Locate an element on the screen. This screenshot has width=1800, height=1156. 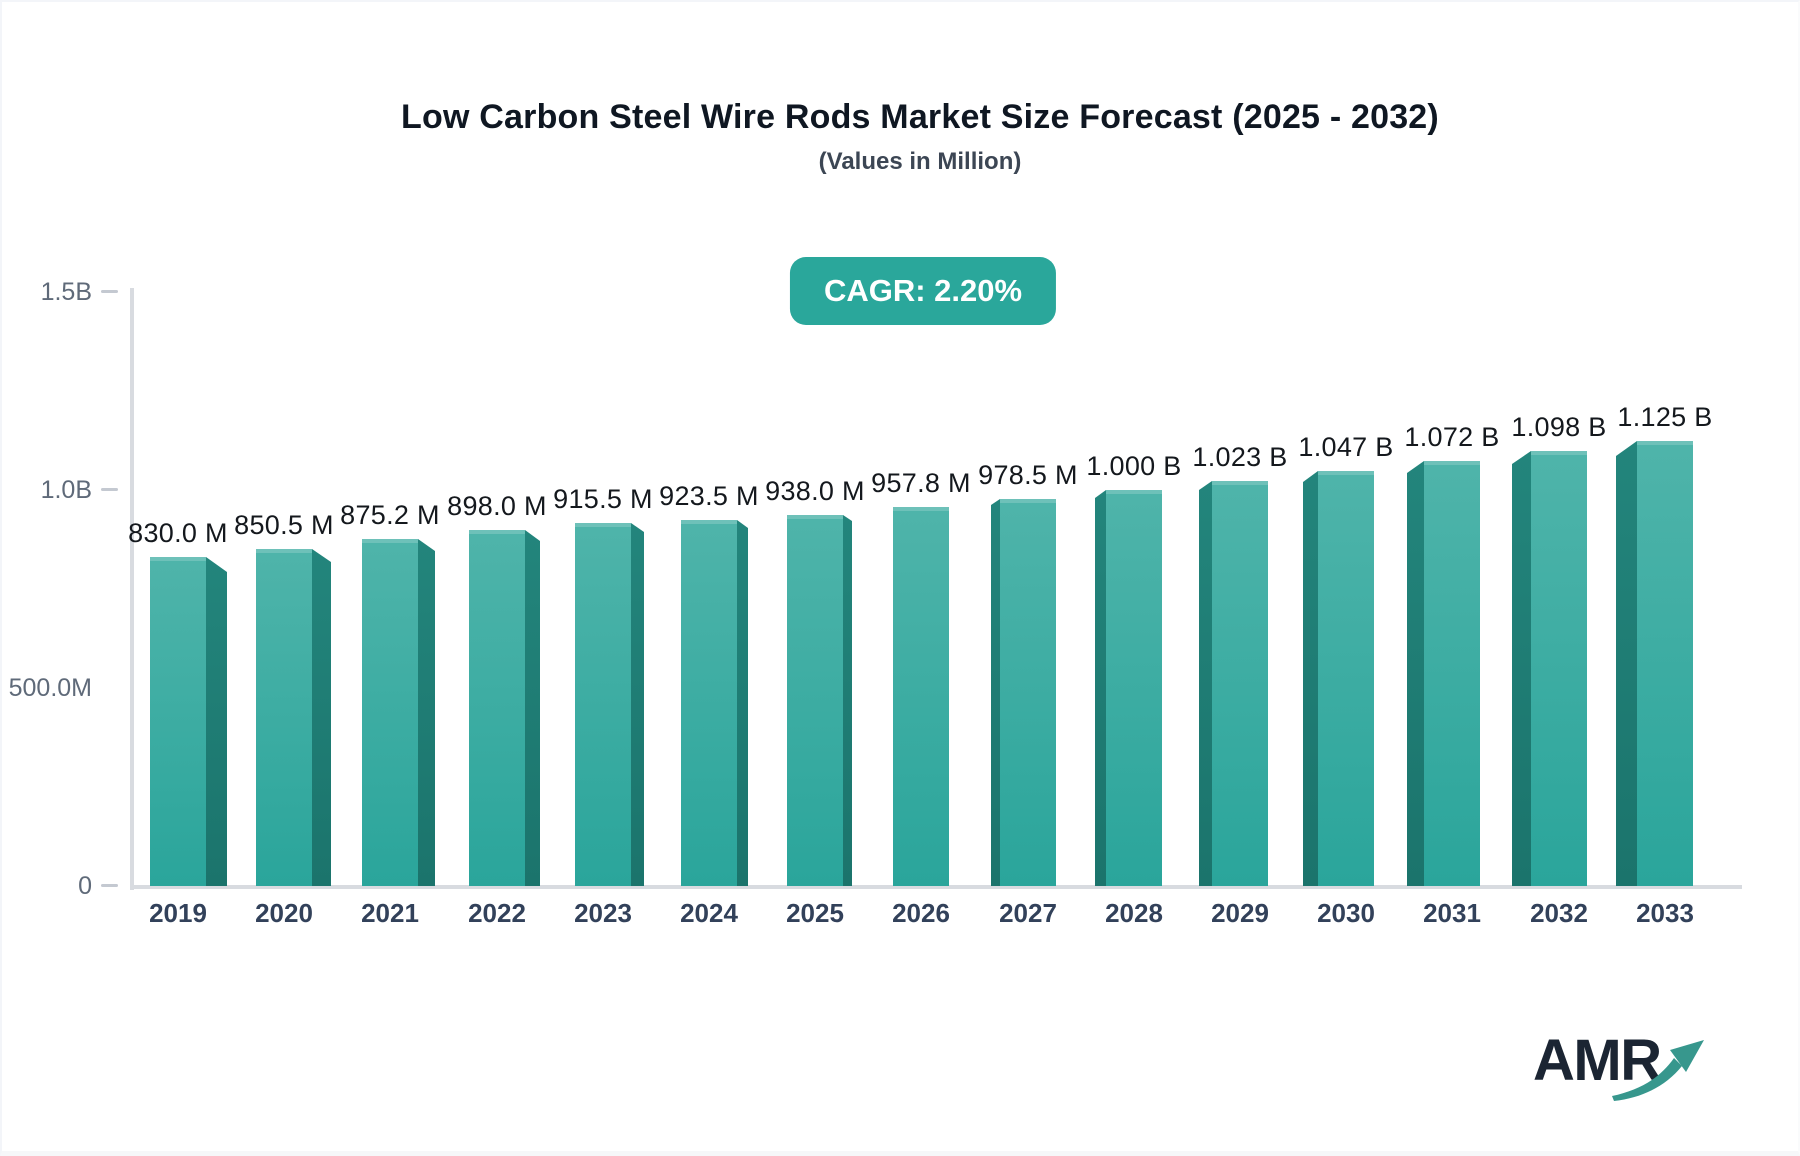
bar-value-label: 1.125 B is located at coordinates (1665, 417).